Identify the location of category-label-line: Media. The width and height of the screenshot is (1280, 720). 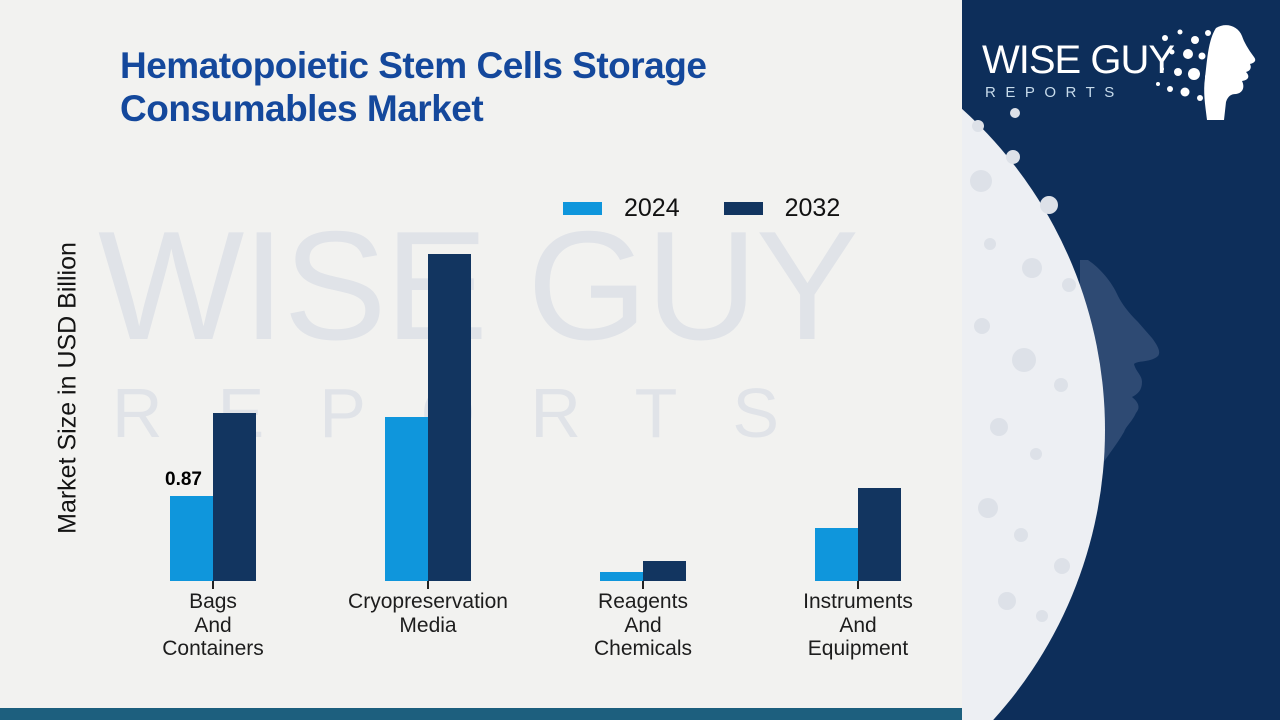
(428, 625).